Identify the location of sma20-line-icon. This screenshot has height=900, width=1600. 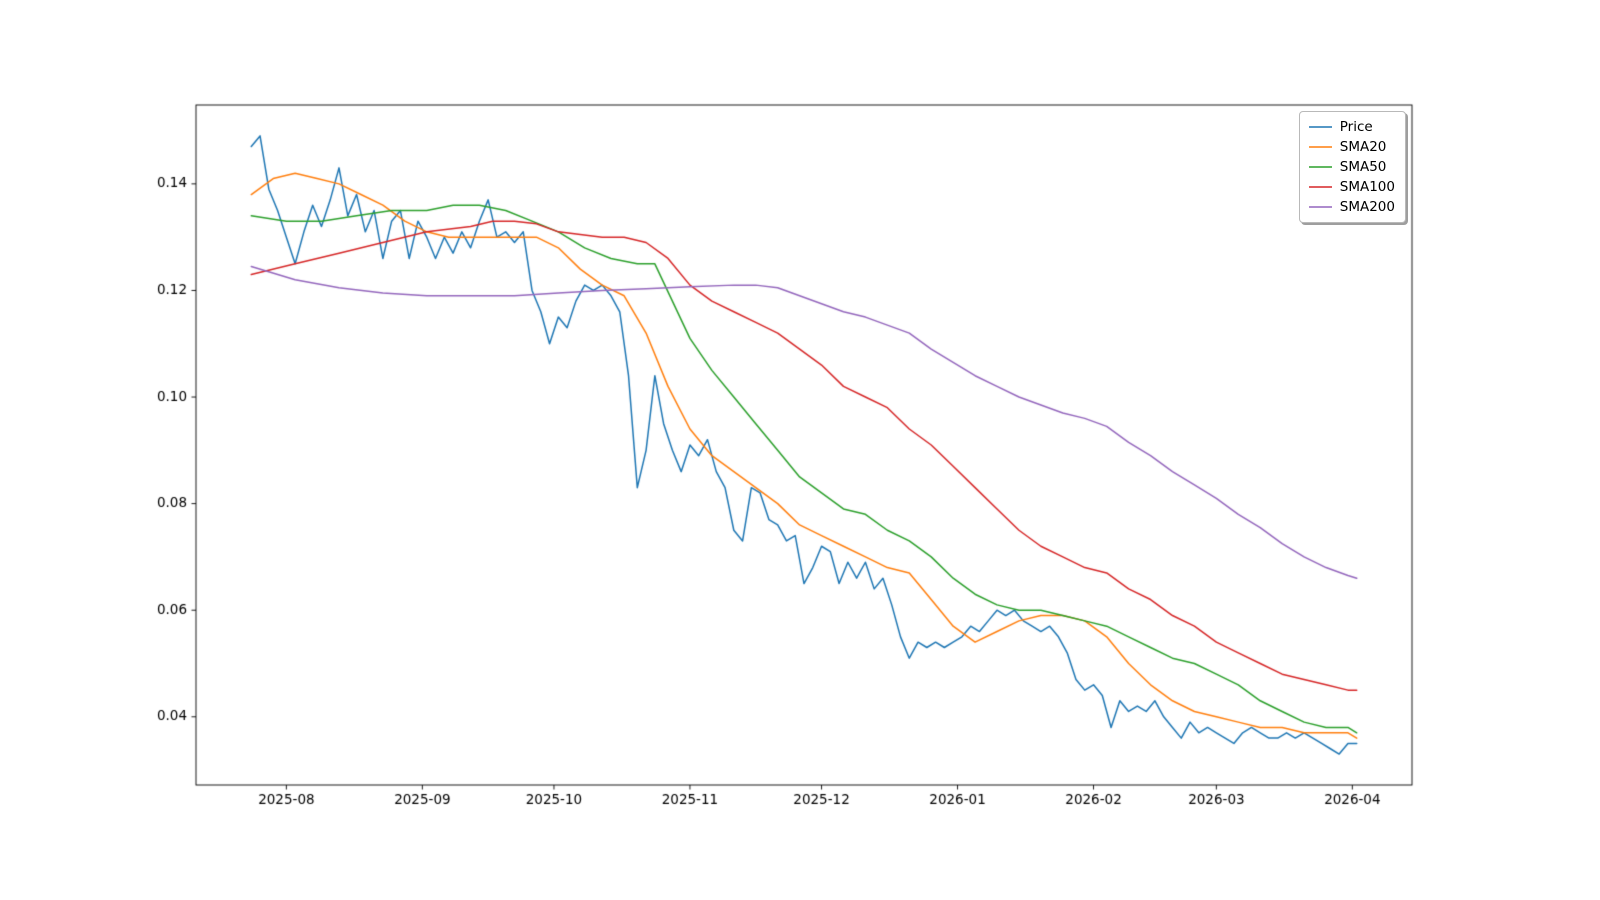
(1320, 147).